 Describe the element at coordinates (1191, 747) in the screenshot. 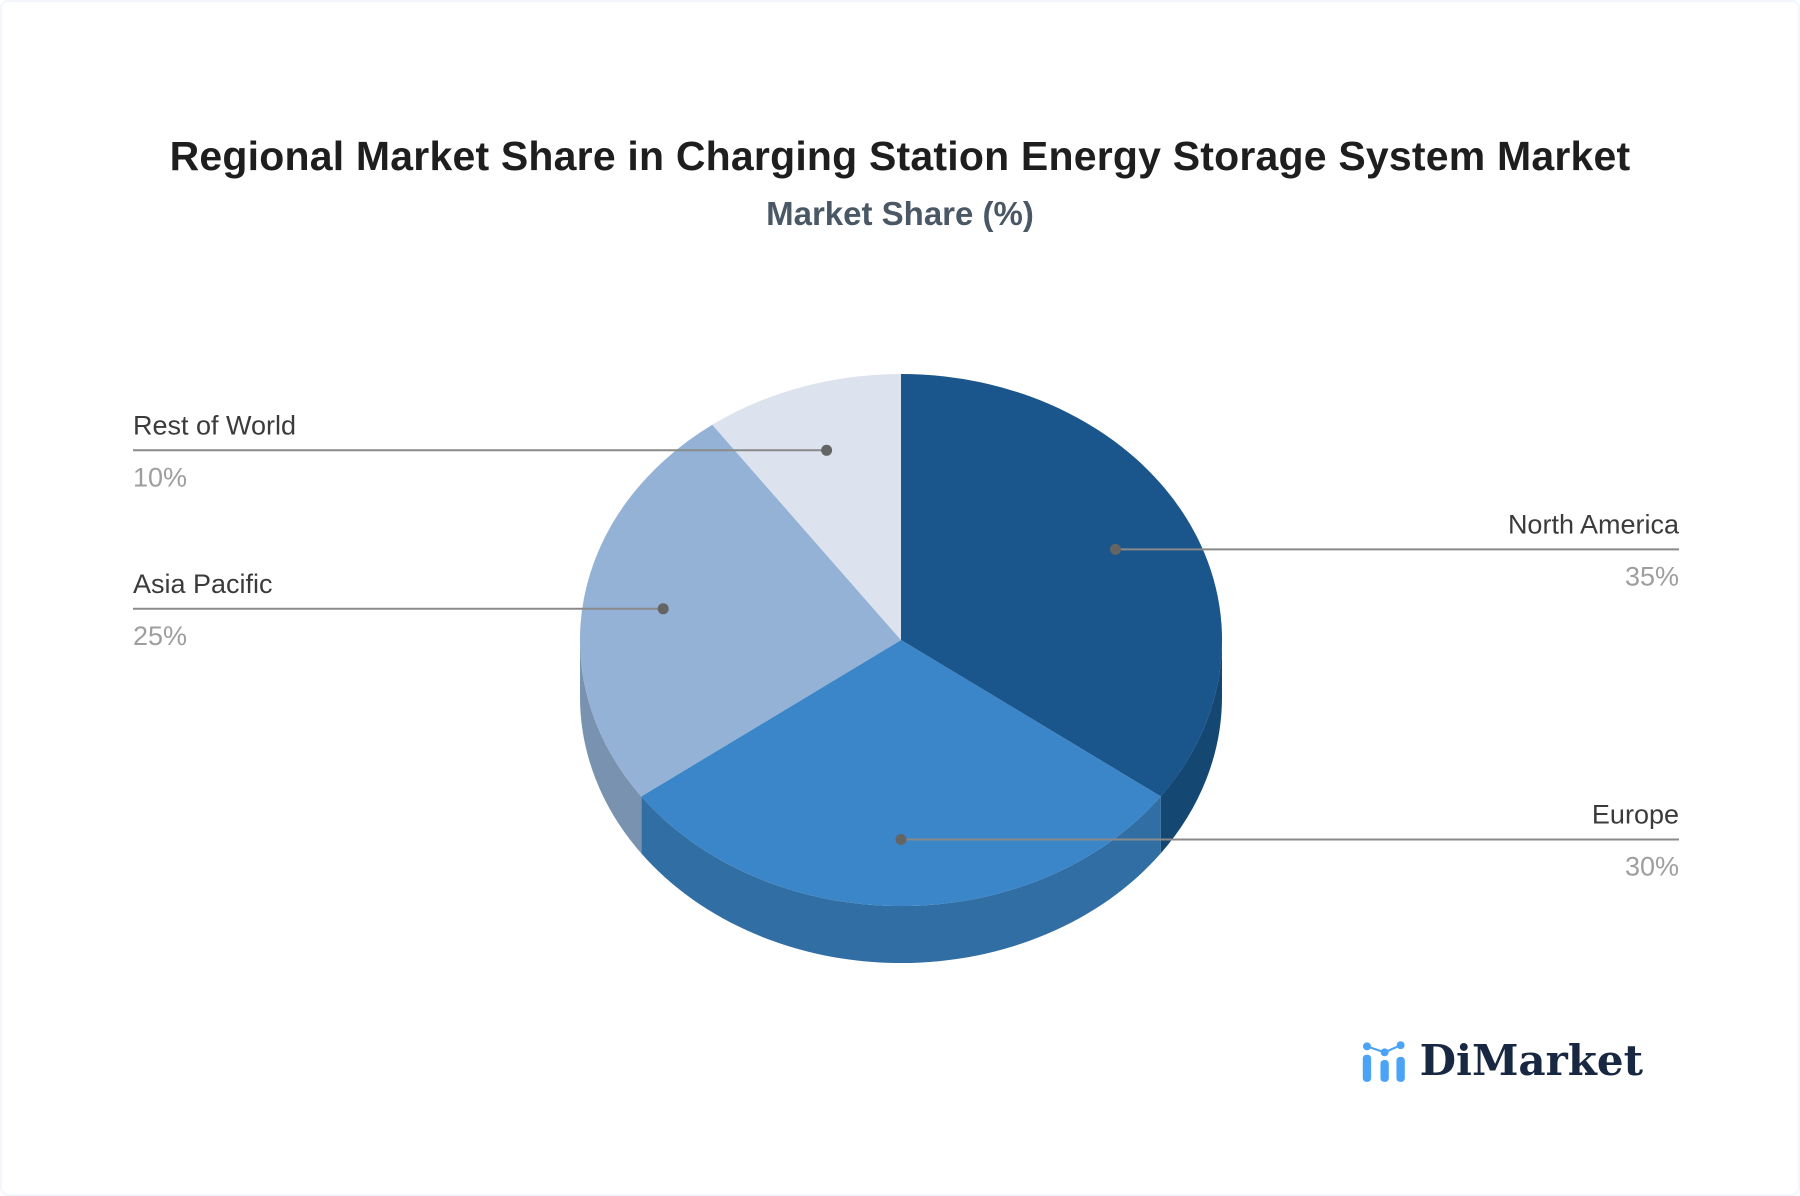

I see `pie-slice-north-america-side` at that location.